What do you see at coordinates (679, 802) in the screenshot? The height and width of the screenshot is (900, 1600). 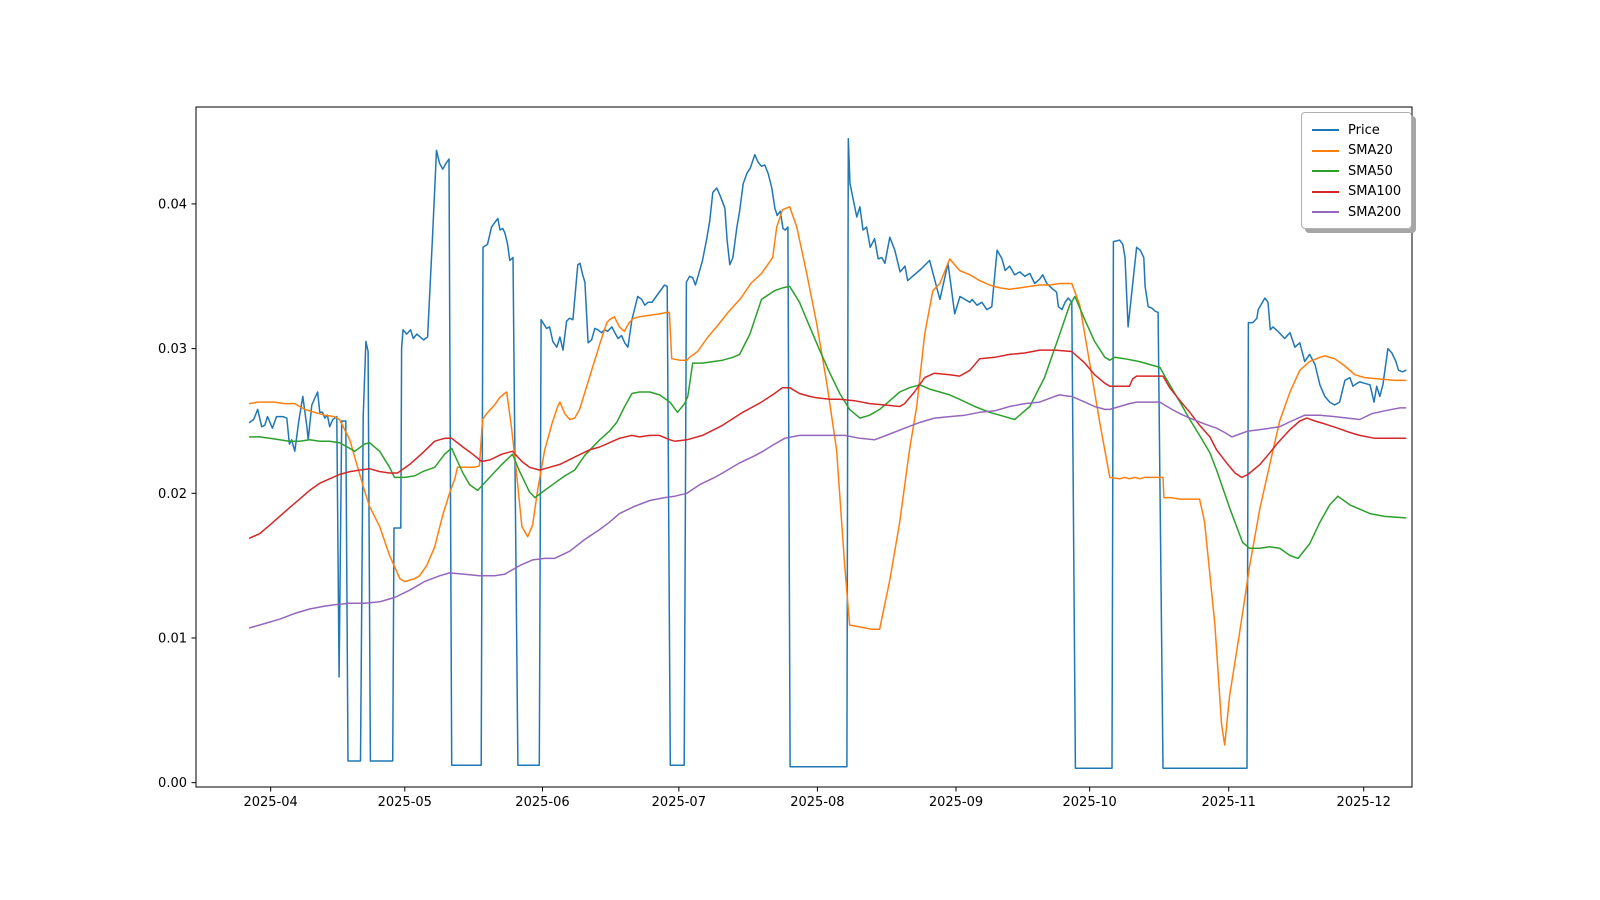 I see `x-tick-label: 2025-07` at bounding box center [679, 802].